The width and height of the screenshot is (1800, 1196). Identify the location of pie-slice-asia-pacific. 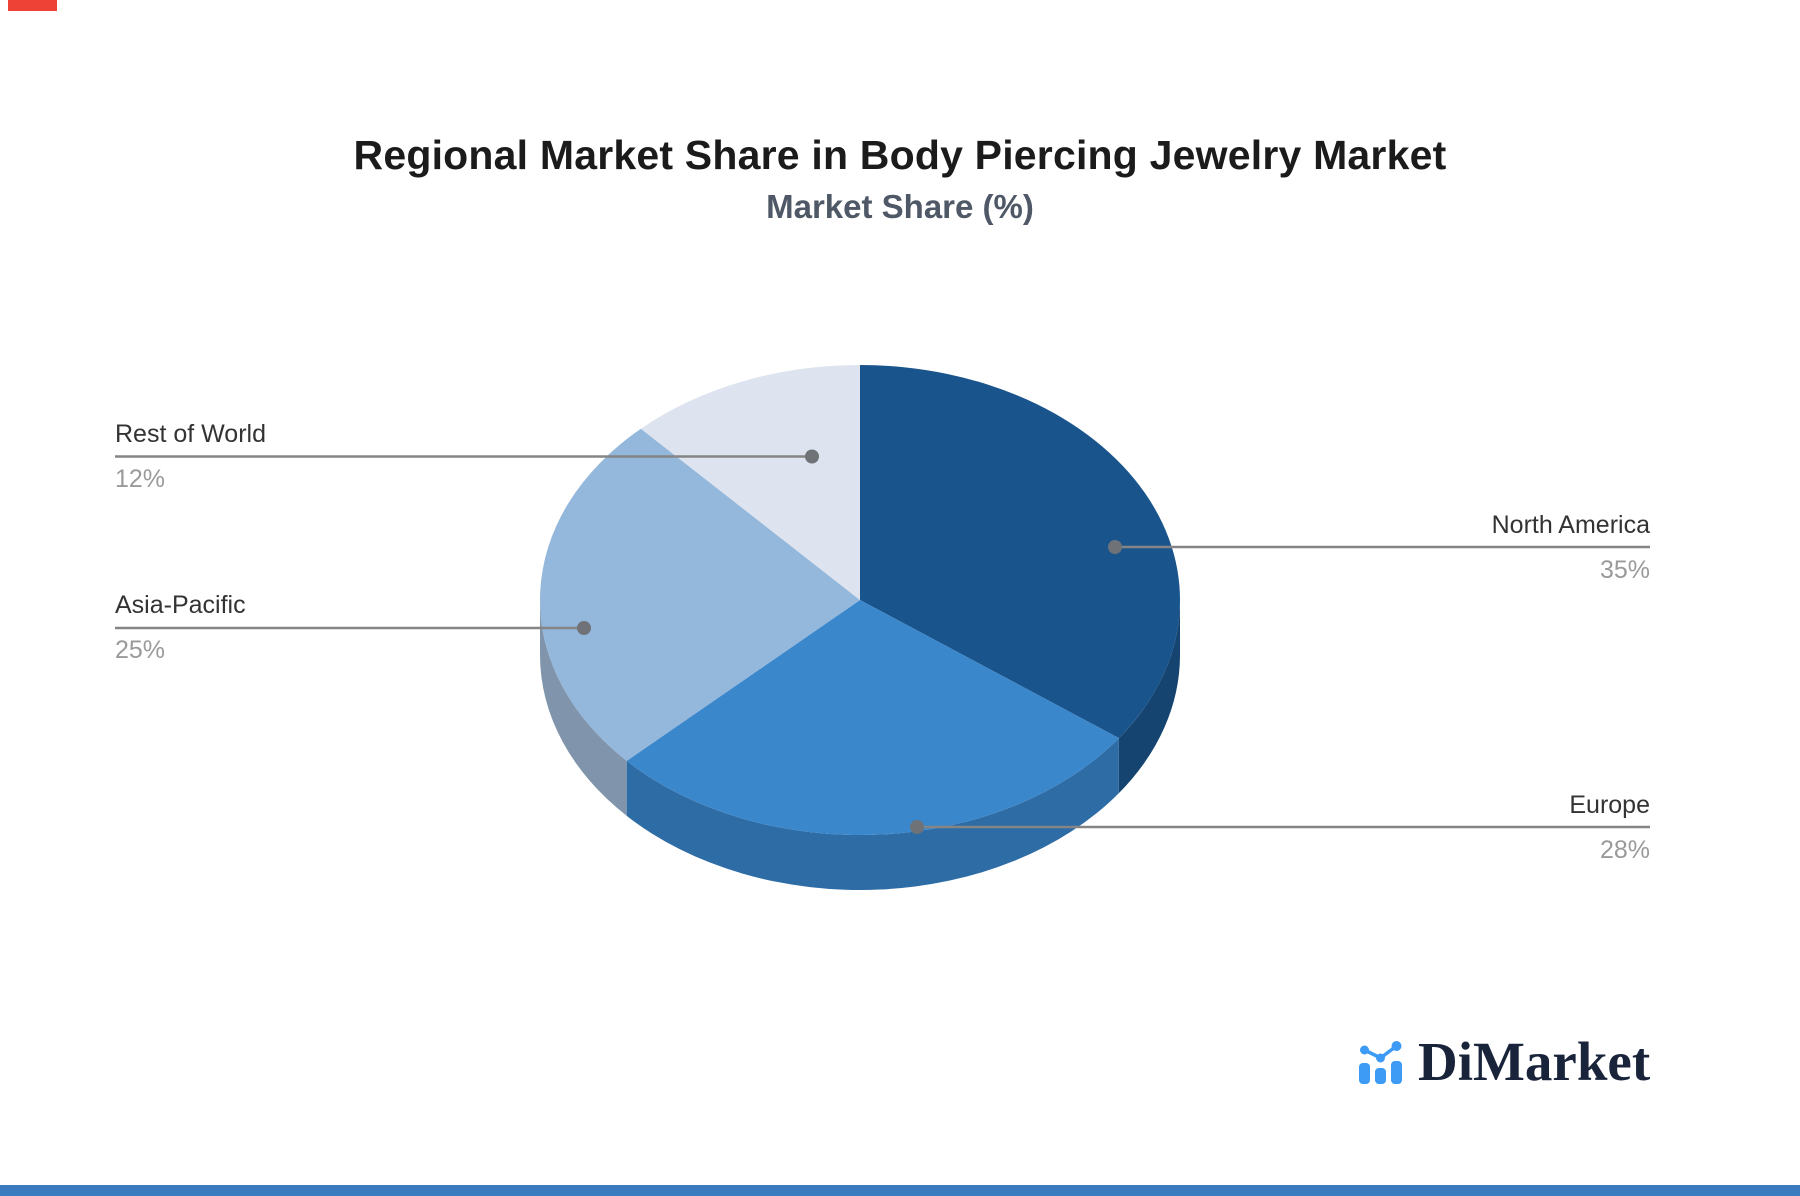
(700, 594).